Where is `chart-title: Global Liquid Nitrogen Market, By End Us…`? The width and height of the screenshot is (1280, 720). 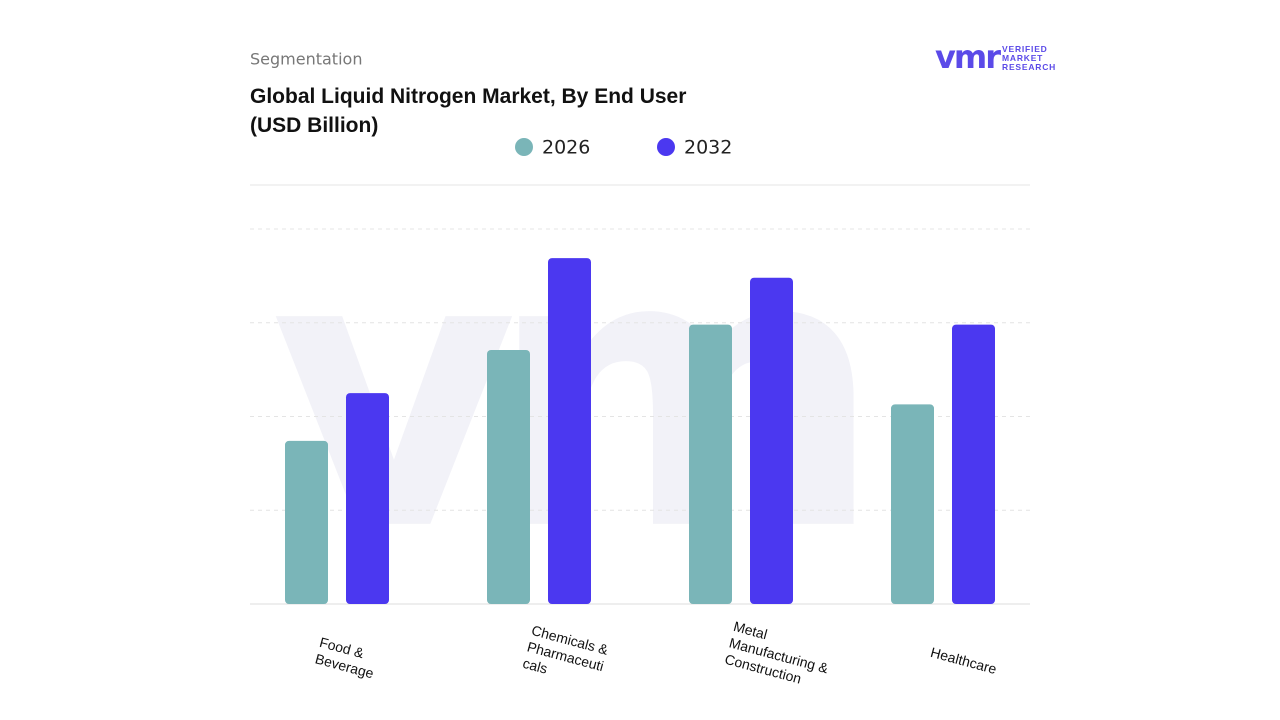 chart-title: Global Liquid Nitrogen Market, By End Us… is located at coordinates (468, 111).